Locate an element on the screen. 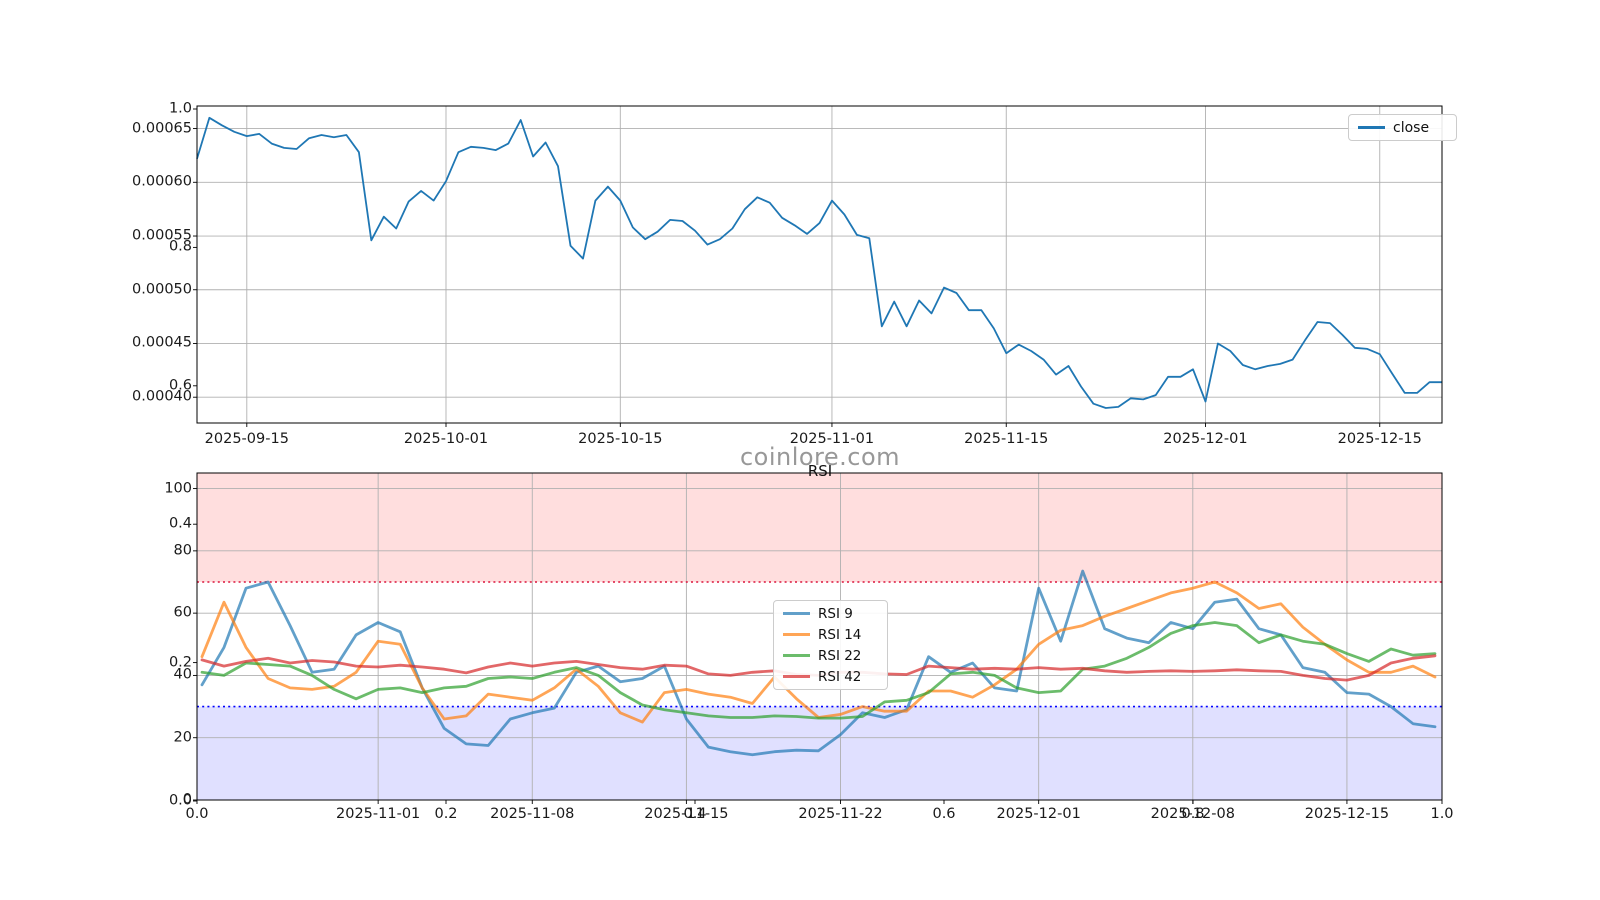  rsi-42-line-sample-icon is located at coordinates (796, 676).